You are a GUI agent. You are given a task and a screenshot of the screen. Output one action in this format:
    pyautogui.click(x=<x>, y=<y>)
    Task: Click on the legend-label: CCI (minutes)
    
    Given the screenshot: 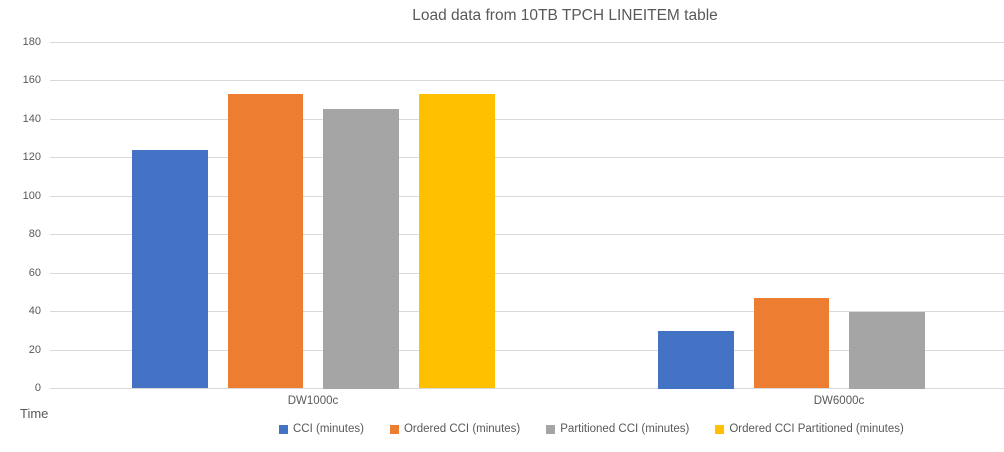 What is the action you would take?
    pyautogui.click(x=328, y=429)
    